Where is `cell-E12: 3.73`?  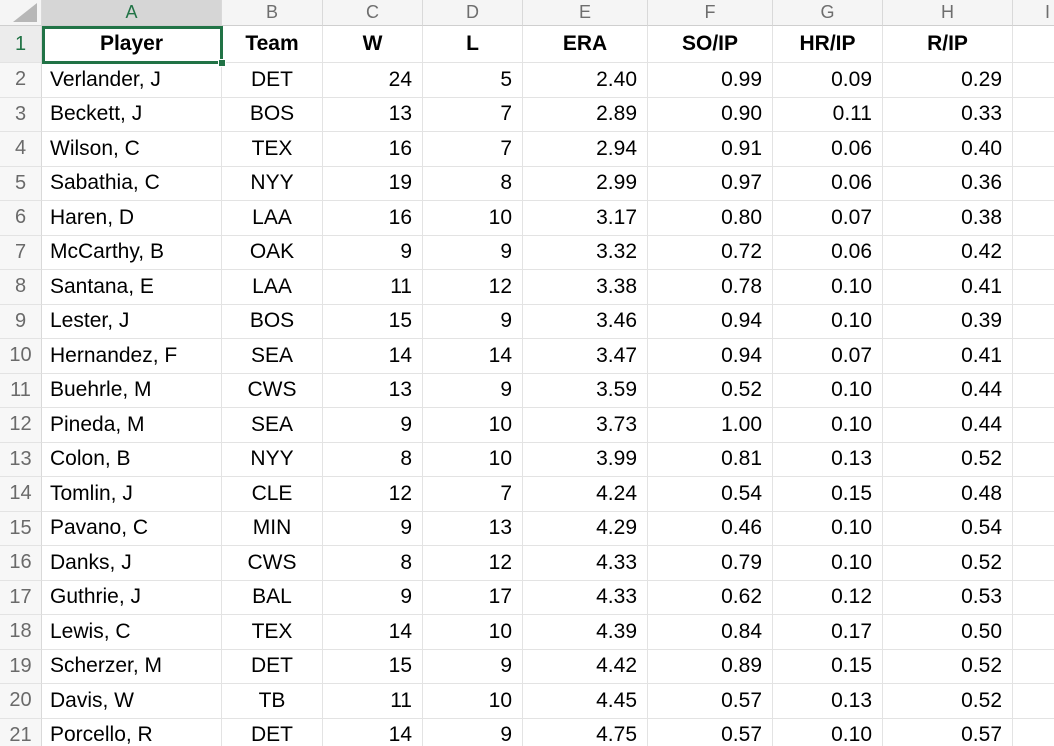 cell-E12: 3.73 is located at coordinates (585, 425).